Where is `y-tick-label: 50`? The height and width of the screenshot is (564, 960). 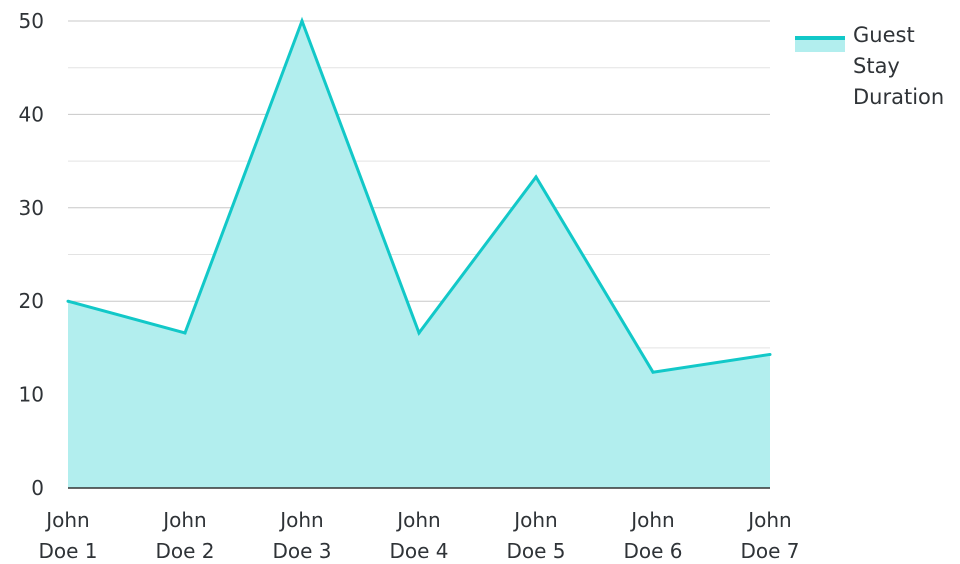
y-tick-label: 50 is located at coordinates (31, 21).